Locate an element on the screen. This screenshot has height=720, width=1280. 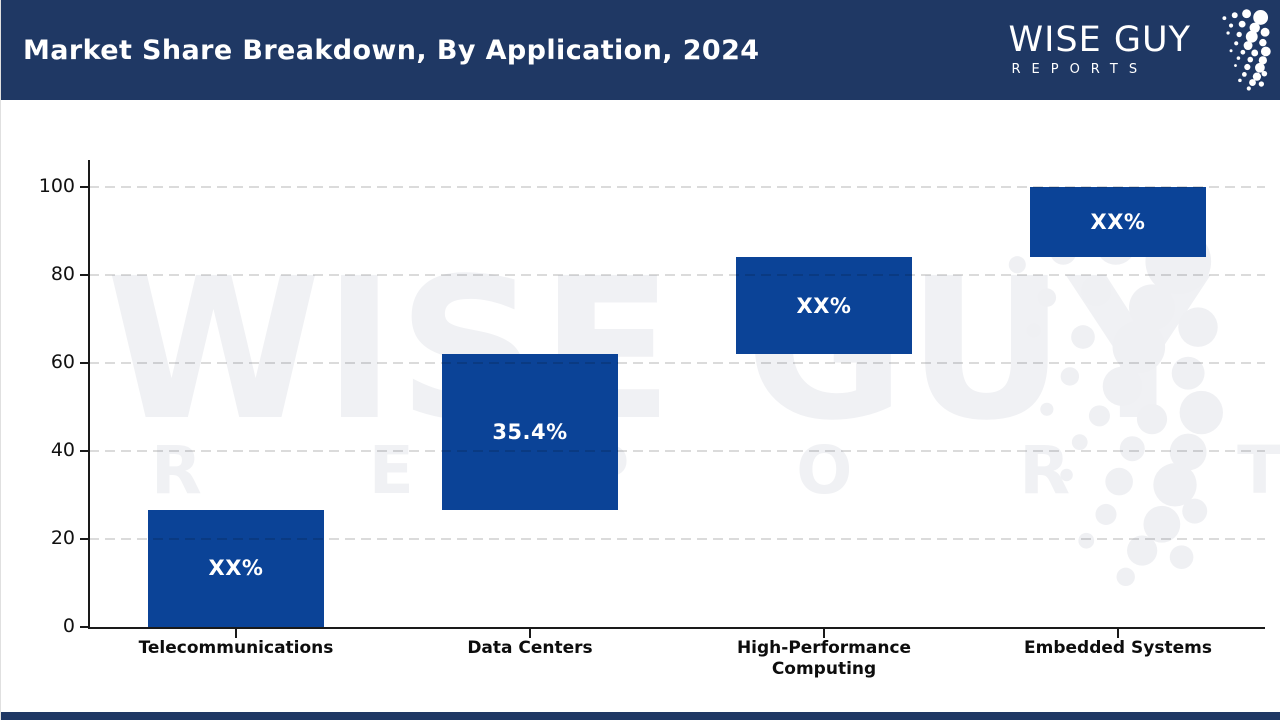
dotted-head-icon is located at coordinates (1246, 50).